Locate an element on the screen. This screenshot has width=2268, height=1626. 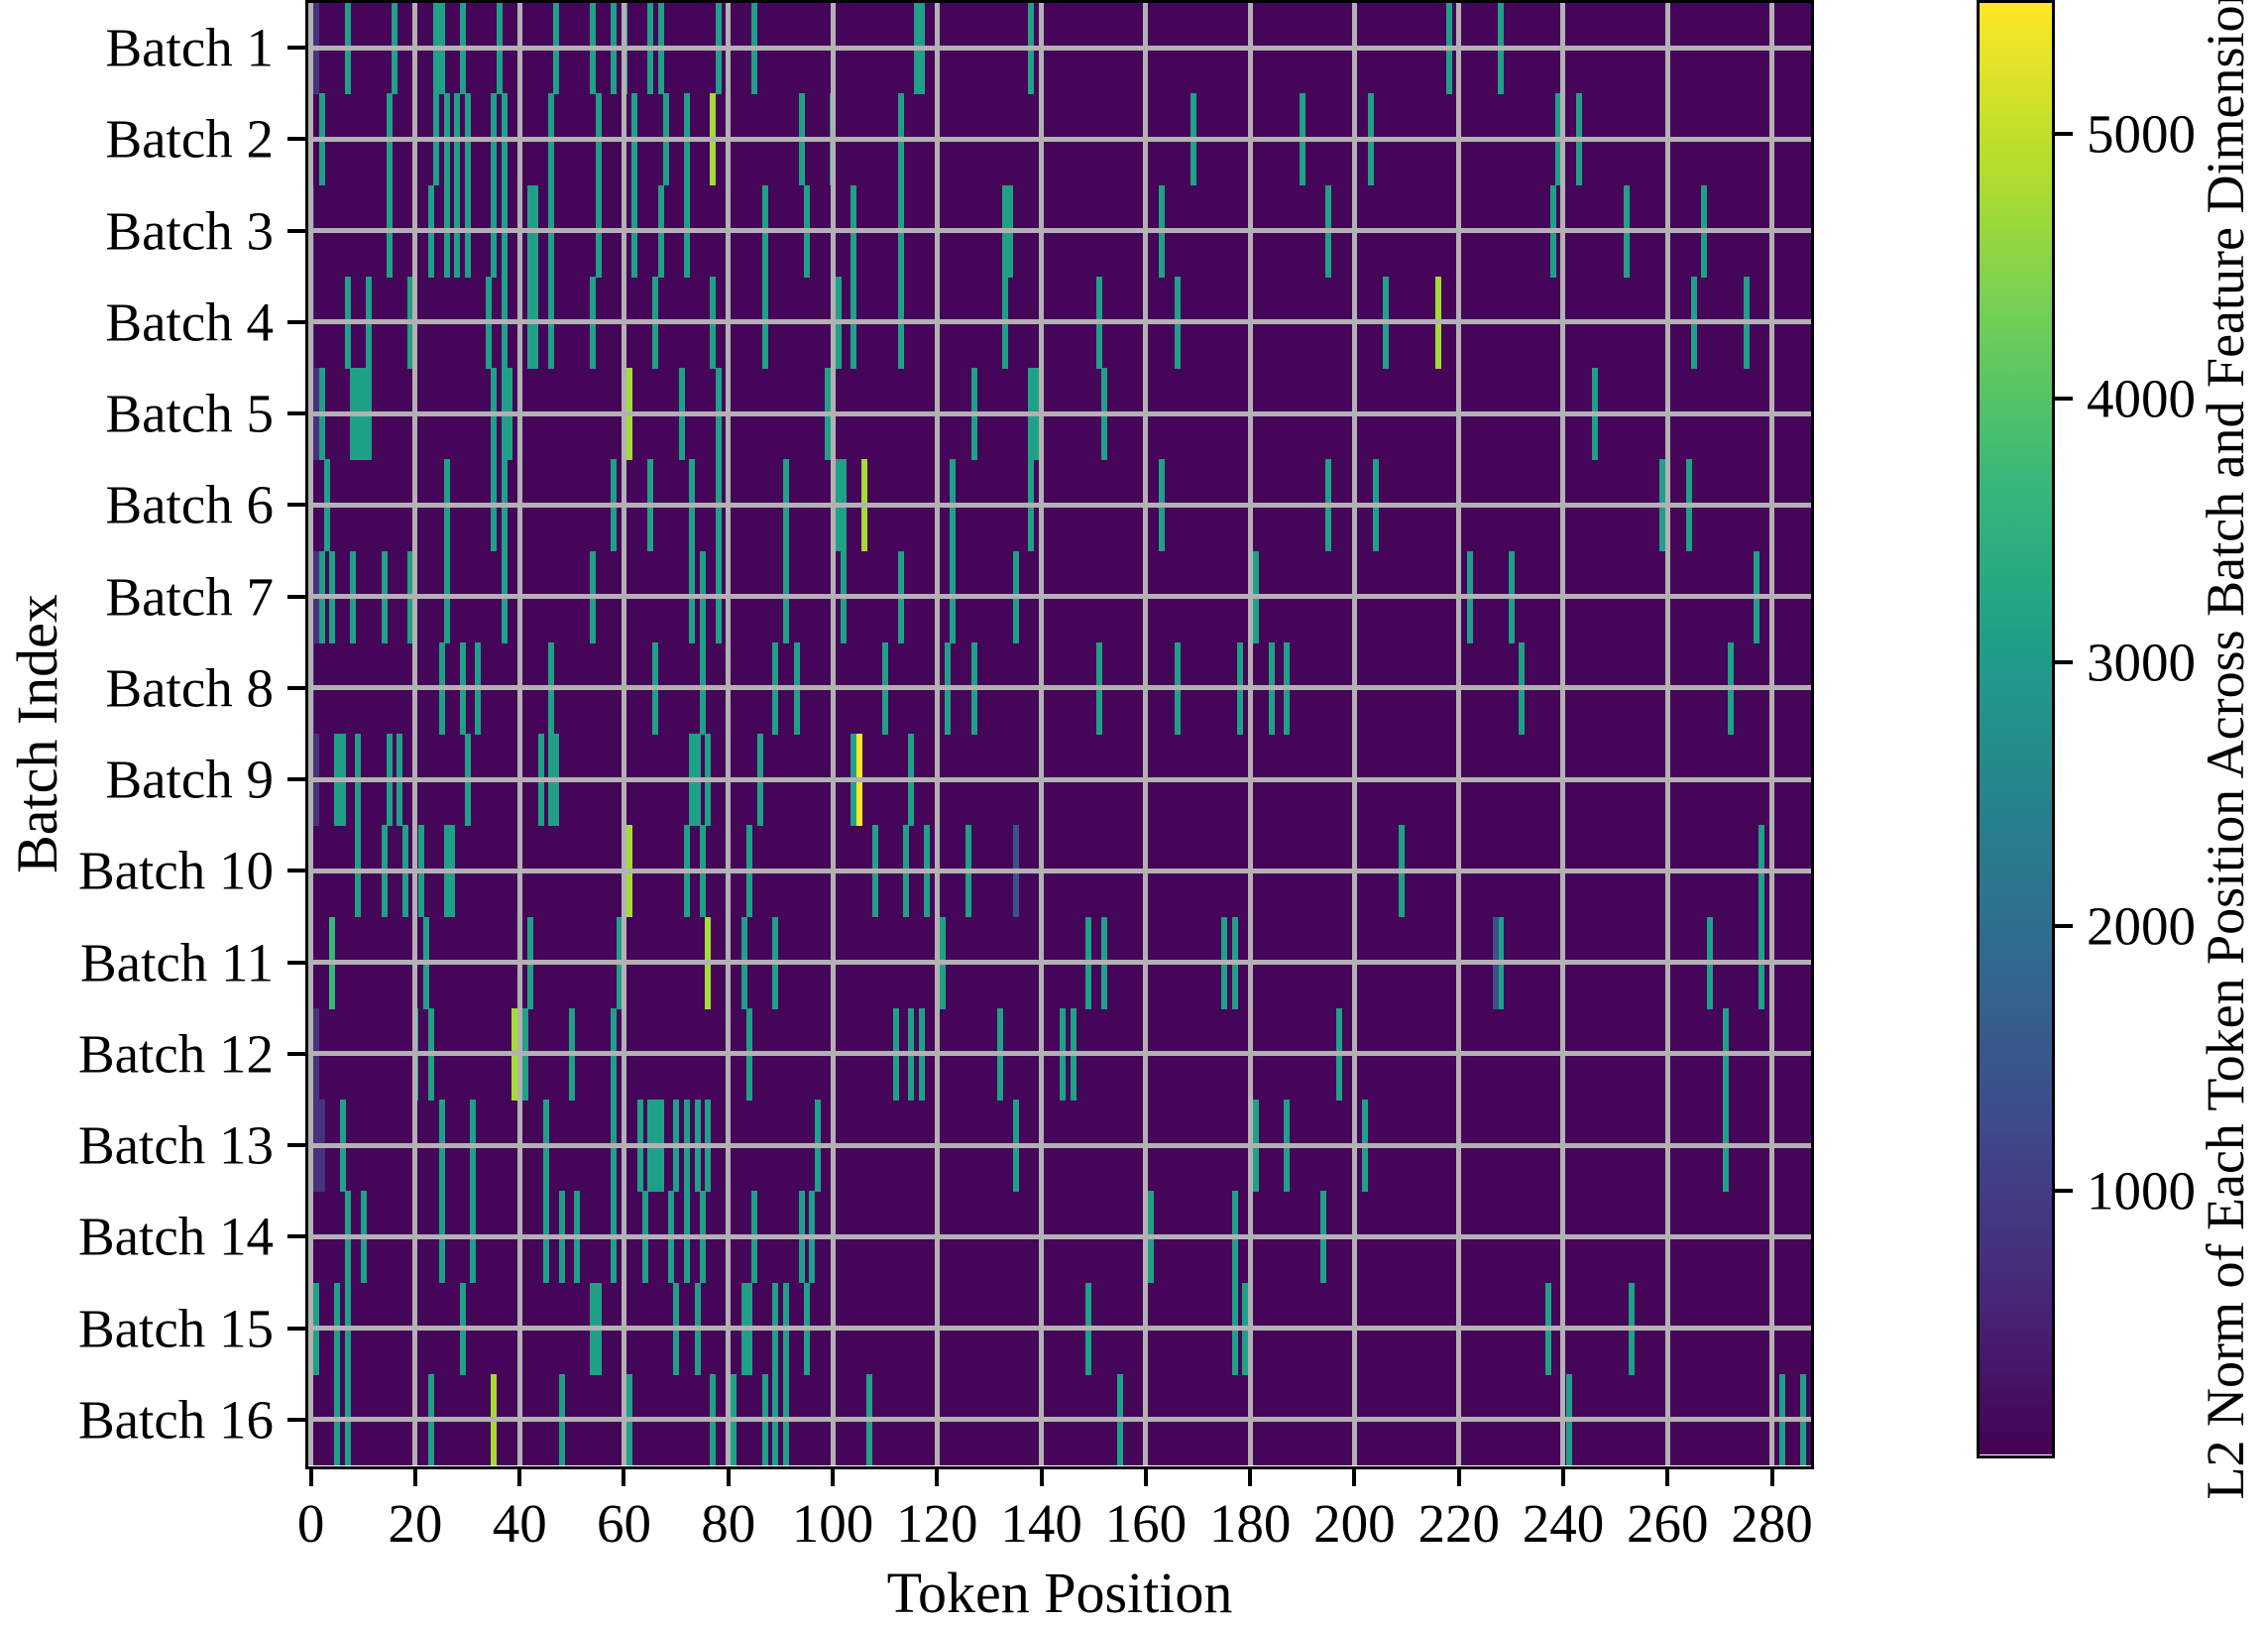
x-tick-label: 160 is located at coordinates (1146, 1524).